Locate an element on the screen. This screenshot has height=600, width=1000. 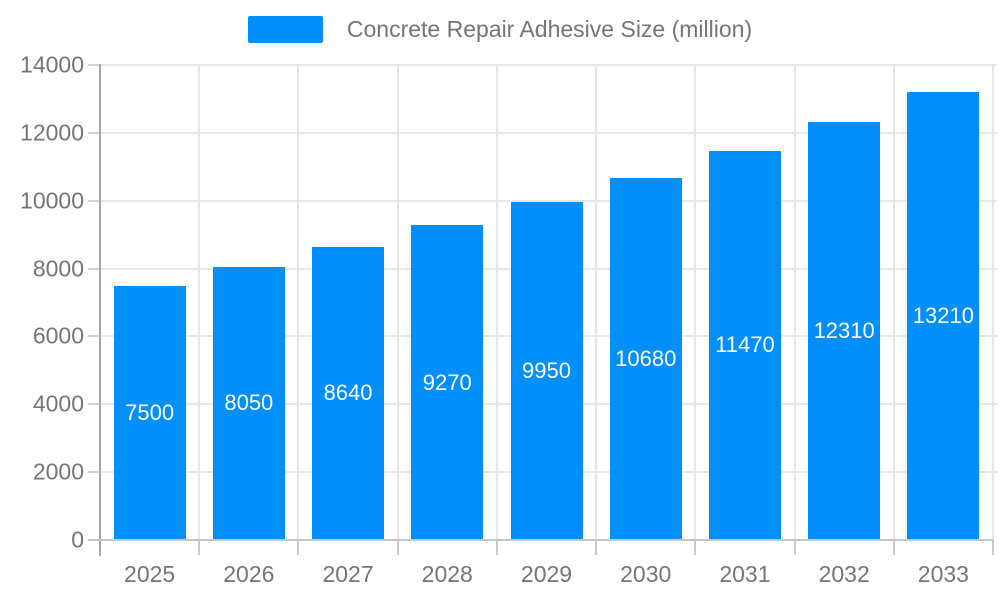
bar-value-label: 7500 is located at coordinates (150, 412).